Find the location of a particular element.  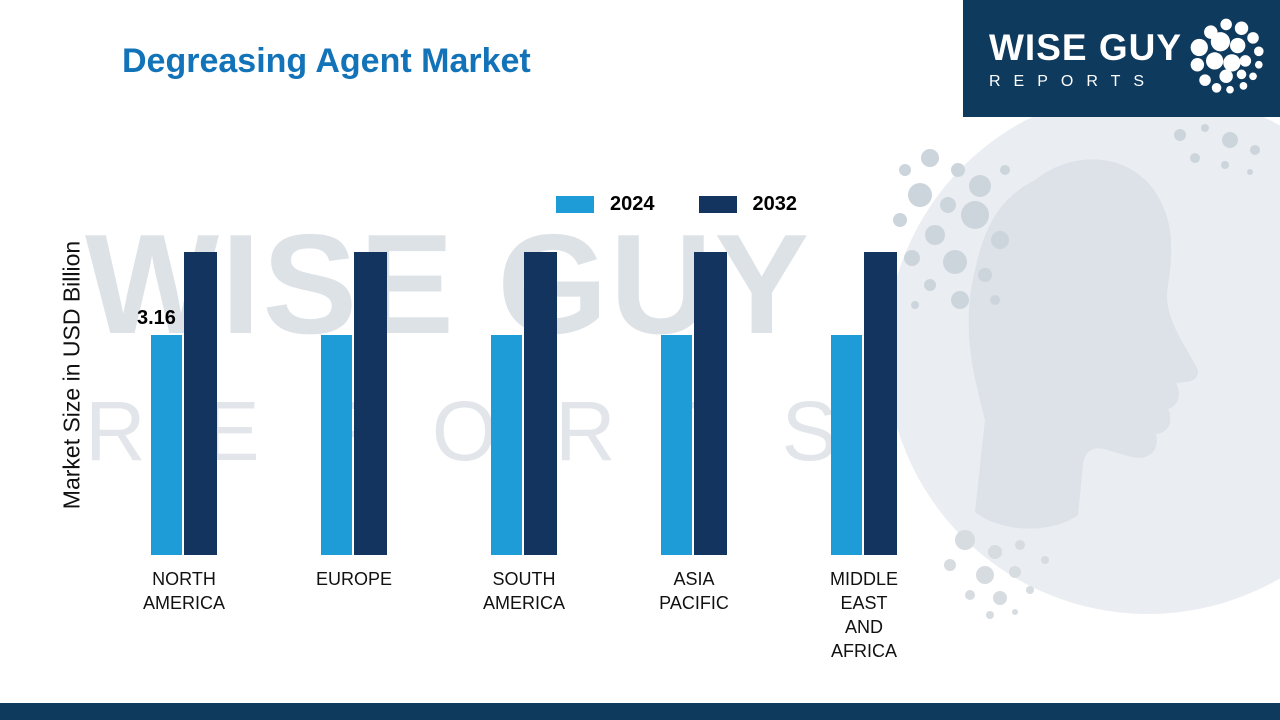

bar-value-label: 3.16 is located at coordinates (156, 318).